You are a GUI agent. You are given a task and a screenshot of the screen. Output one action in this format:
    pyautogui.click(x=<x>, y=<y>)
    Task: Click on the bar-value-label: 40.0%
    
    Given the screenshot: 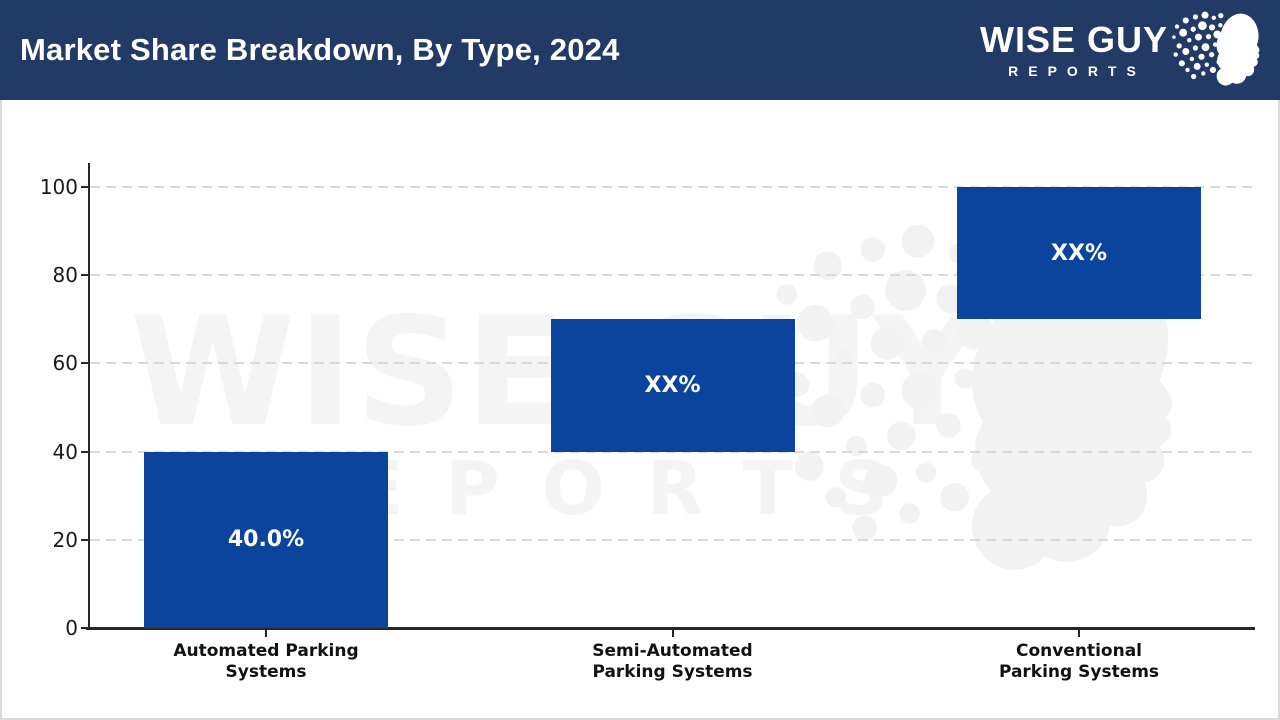 What is the action you would take?
    pyautogui.click(x=266, y=540)
    